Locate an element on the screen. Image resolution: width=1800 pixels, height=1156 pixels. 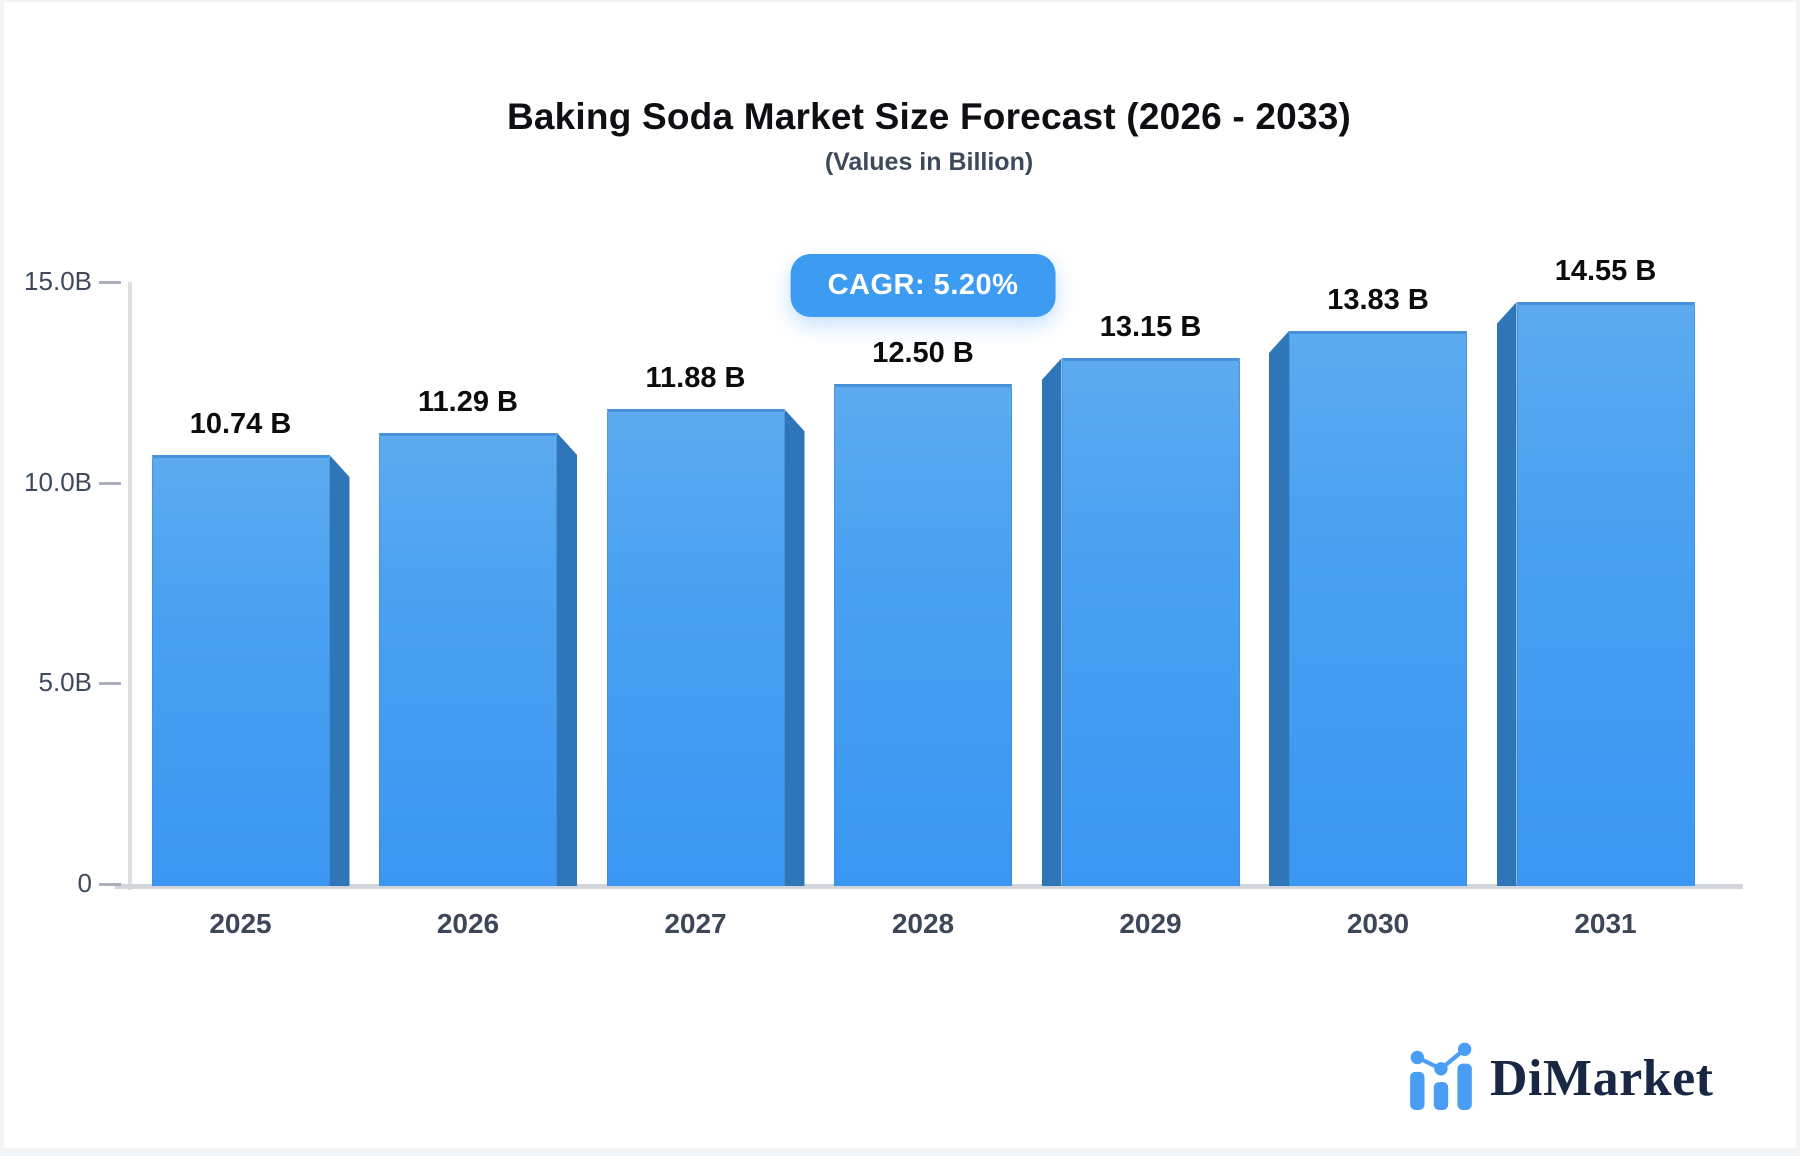
bar-value-label: 13.83 B is located at coordinates (1378, 300).